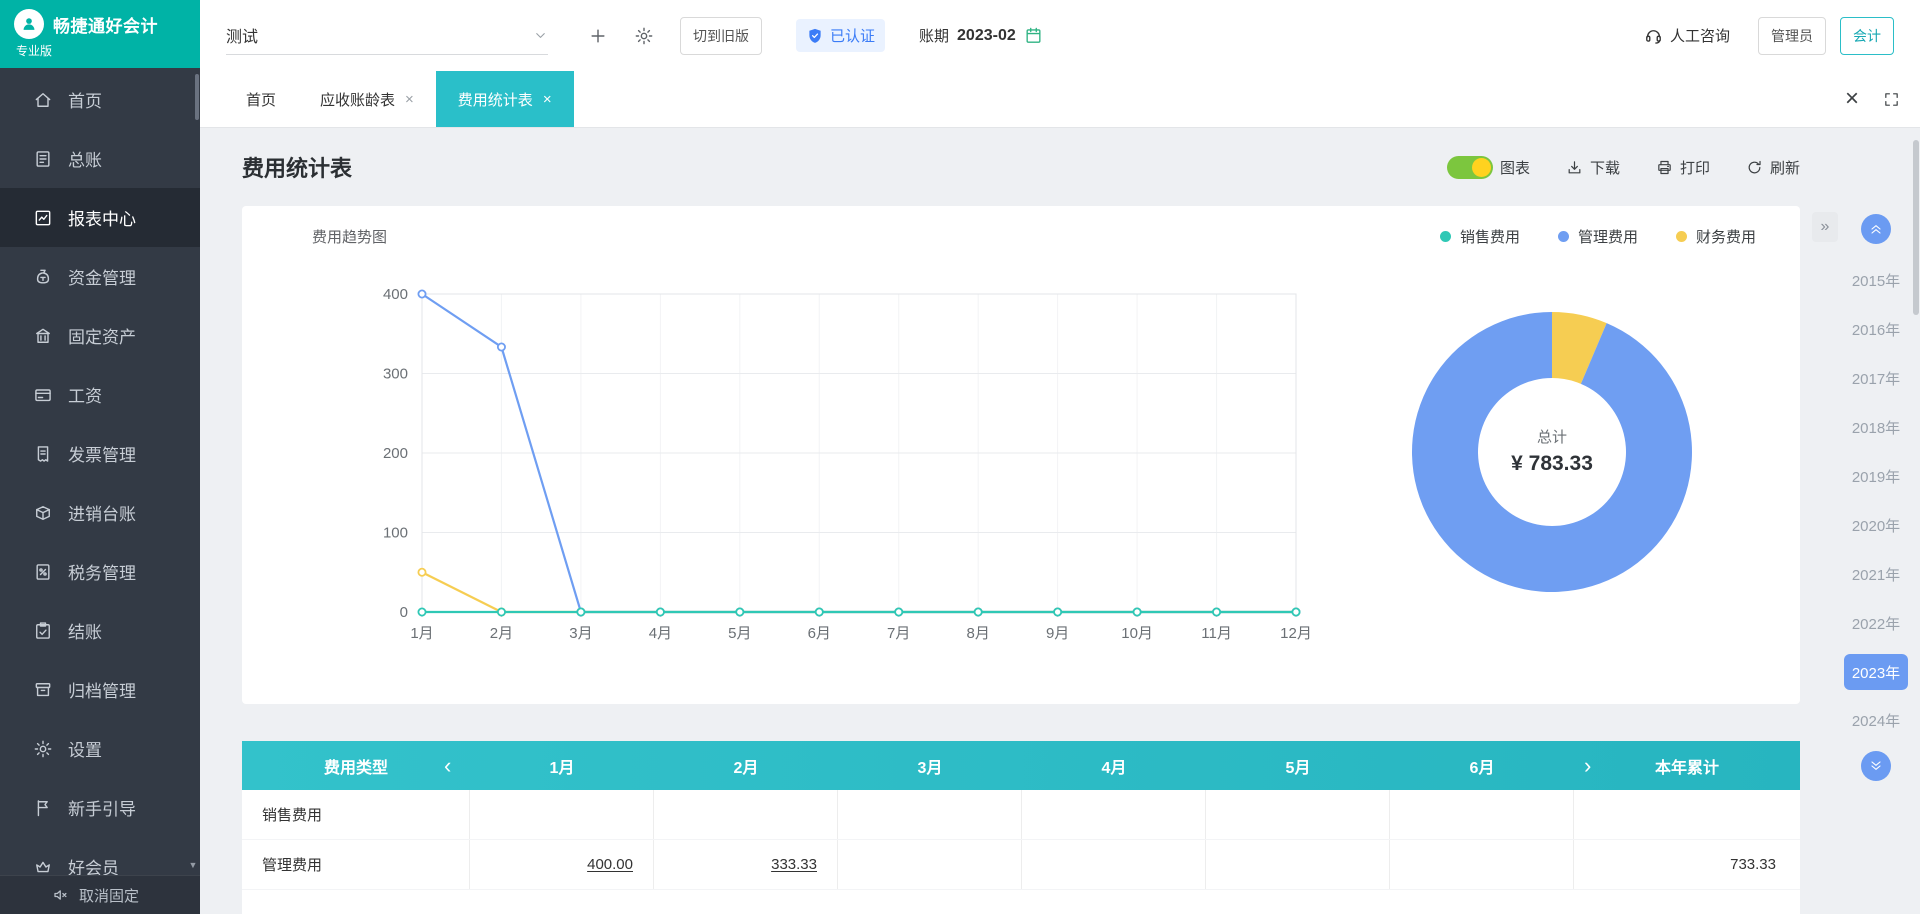 This screenshot has height=914, width=1920. I want to click on home-icon, so click(43, 100).